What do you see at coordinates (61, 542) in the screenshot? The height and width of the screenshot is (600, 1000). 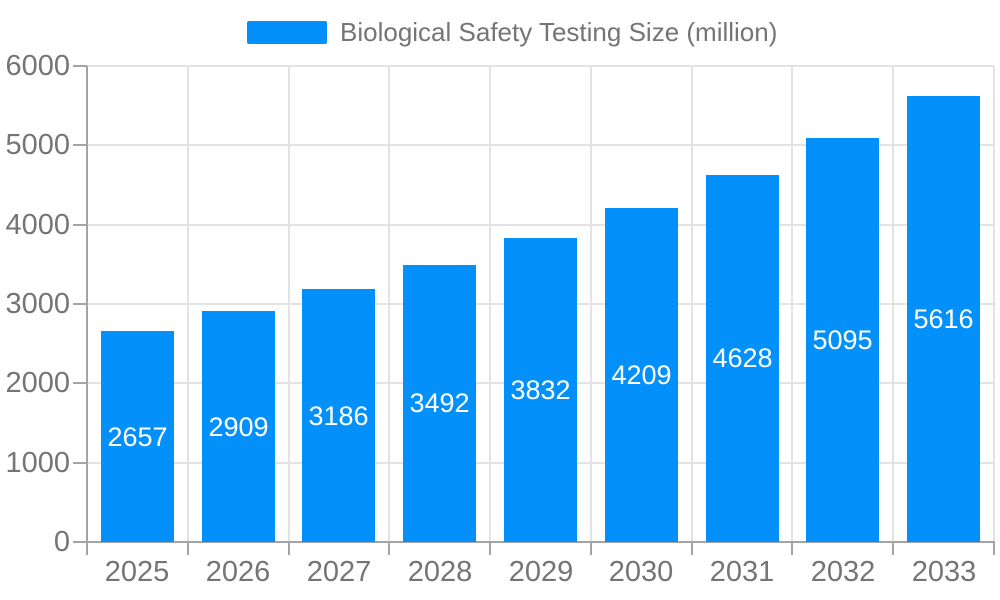 I see `y-axis-label: 0` at bounding box center [61, 542].